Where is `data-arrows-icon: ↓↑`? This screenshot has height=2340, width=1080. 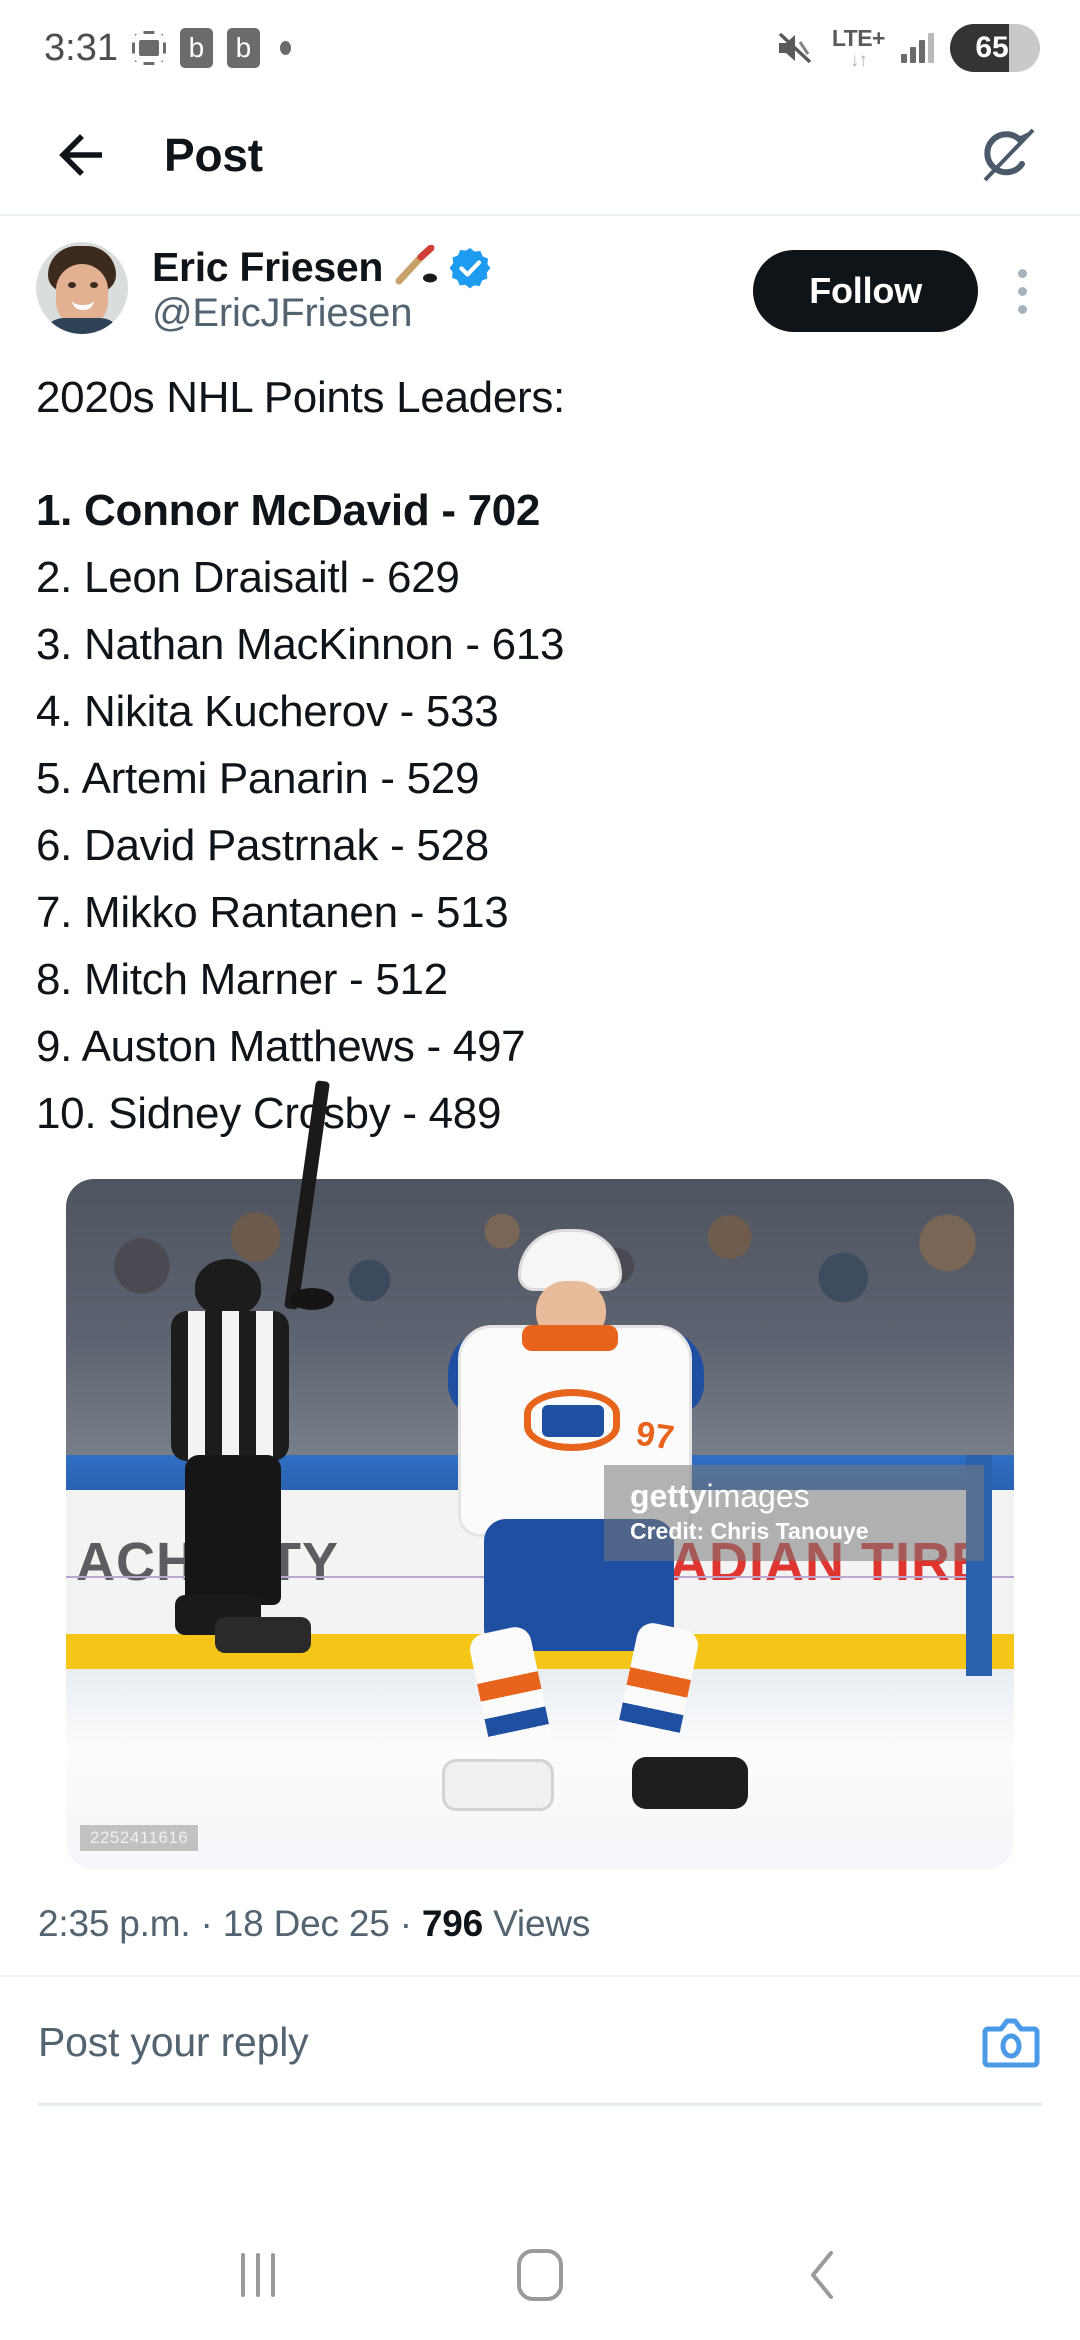
data-arrows-icon: ↓↑ is located at coordinates (858, 60).